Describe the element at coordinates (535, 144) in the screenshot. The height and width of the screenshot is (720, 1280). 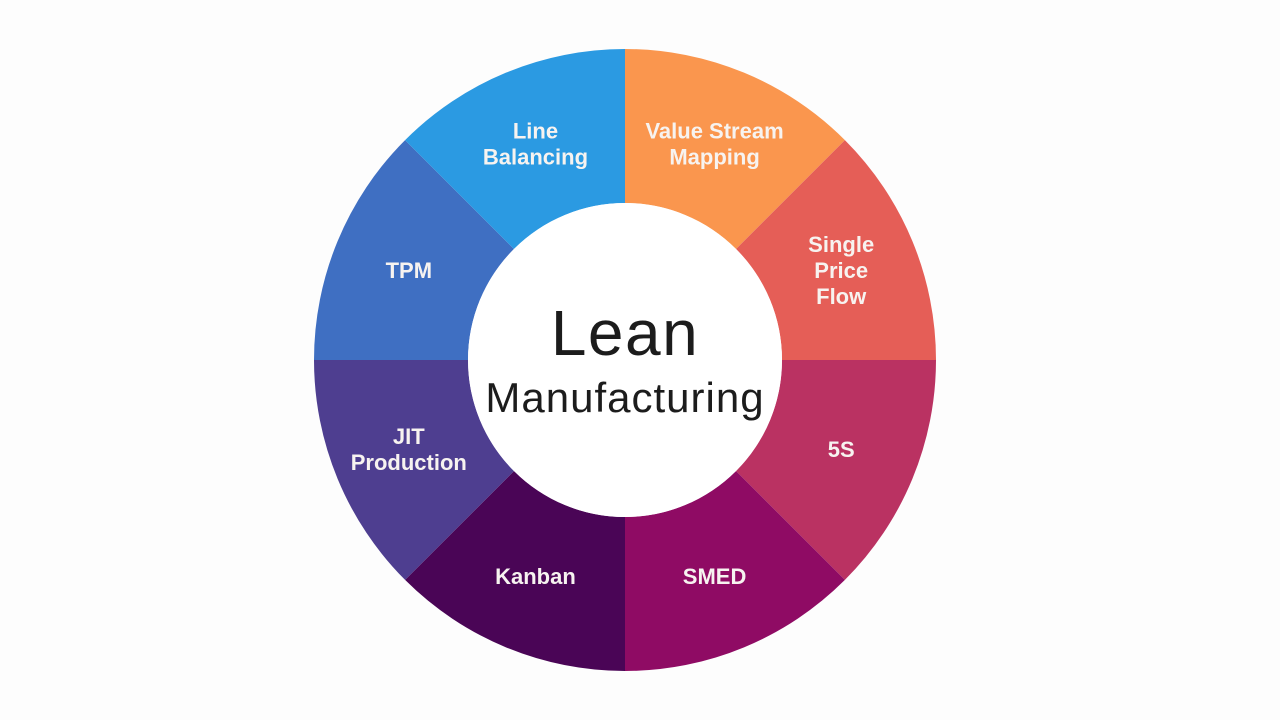
I see `segment-label-line-balancing: Line Balancing` at that location.